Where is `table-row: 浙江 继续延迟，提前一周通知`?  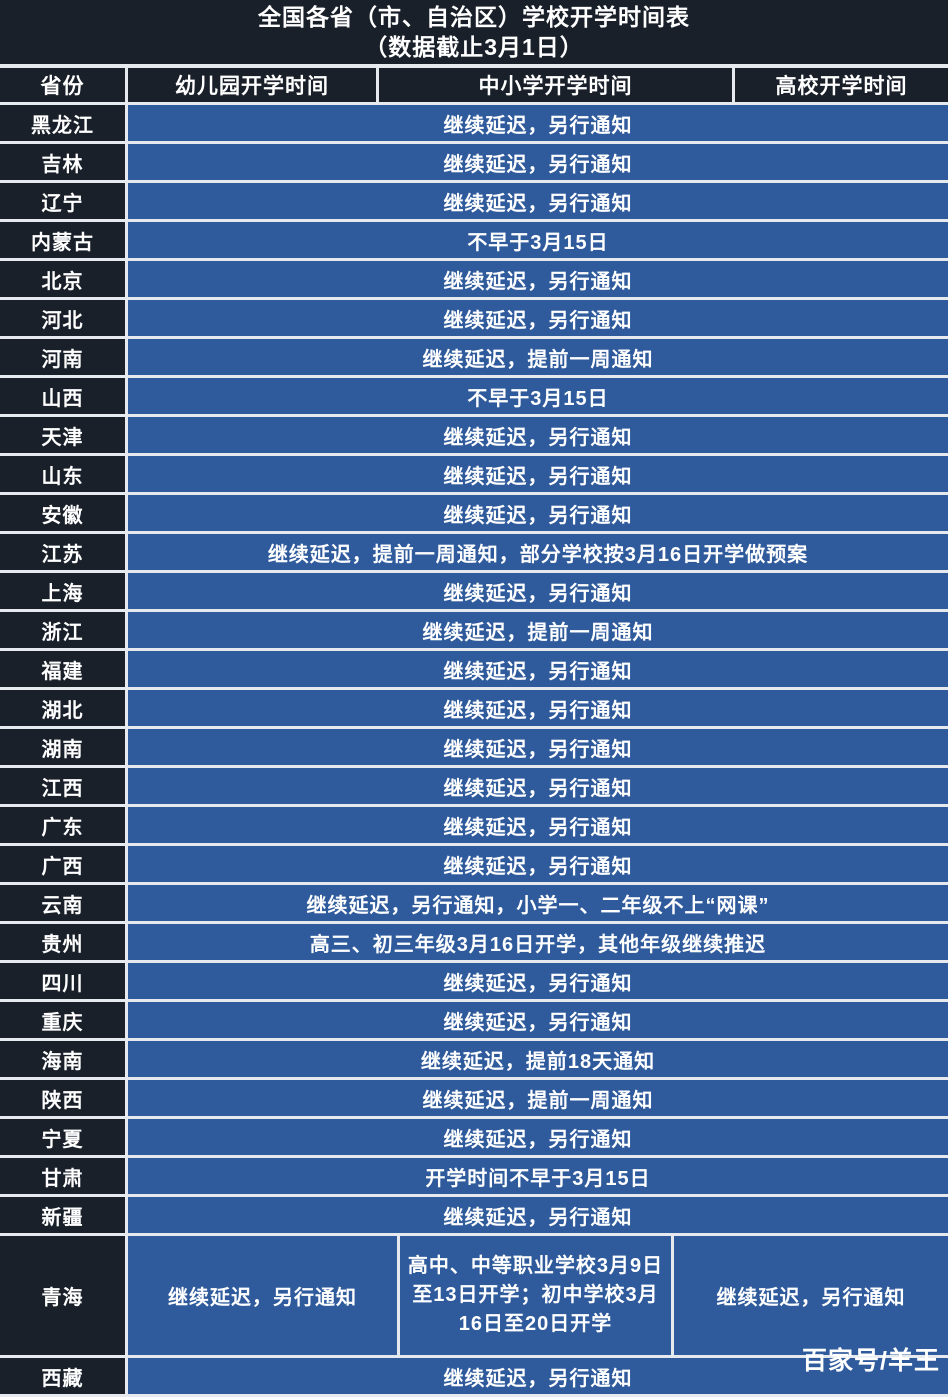 table-row: 浙江 继续延迟，提前一周通知 is located at coordinates (474, 631).